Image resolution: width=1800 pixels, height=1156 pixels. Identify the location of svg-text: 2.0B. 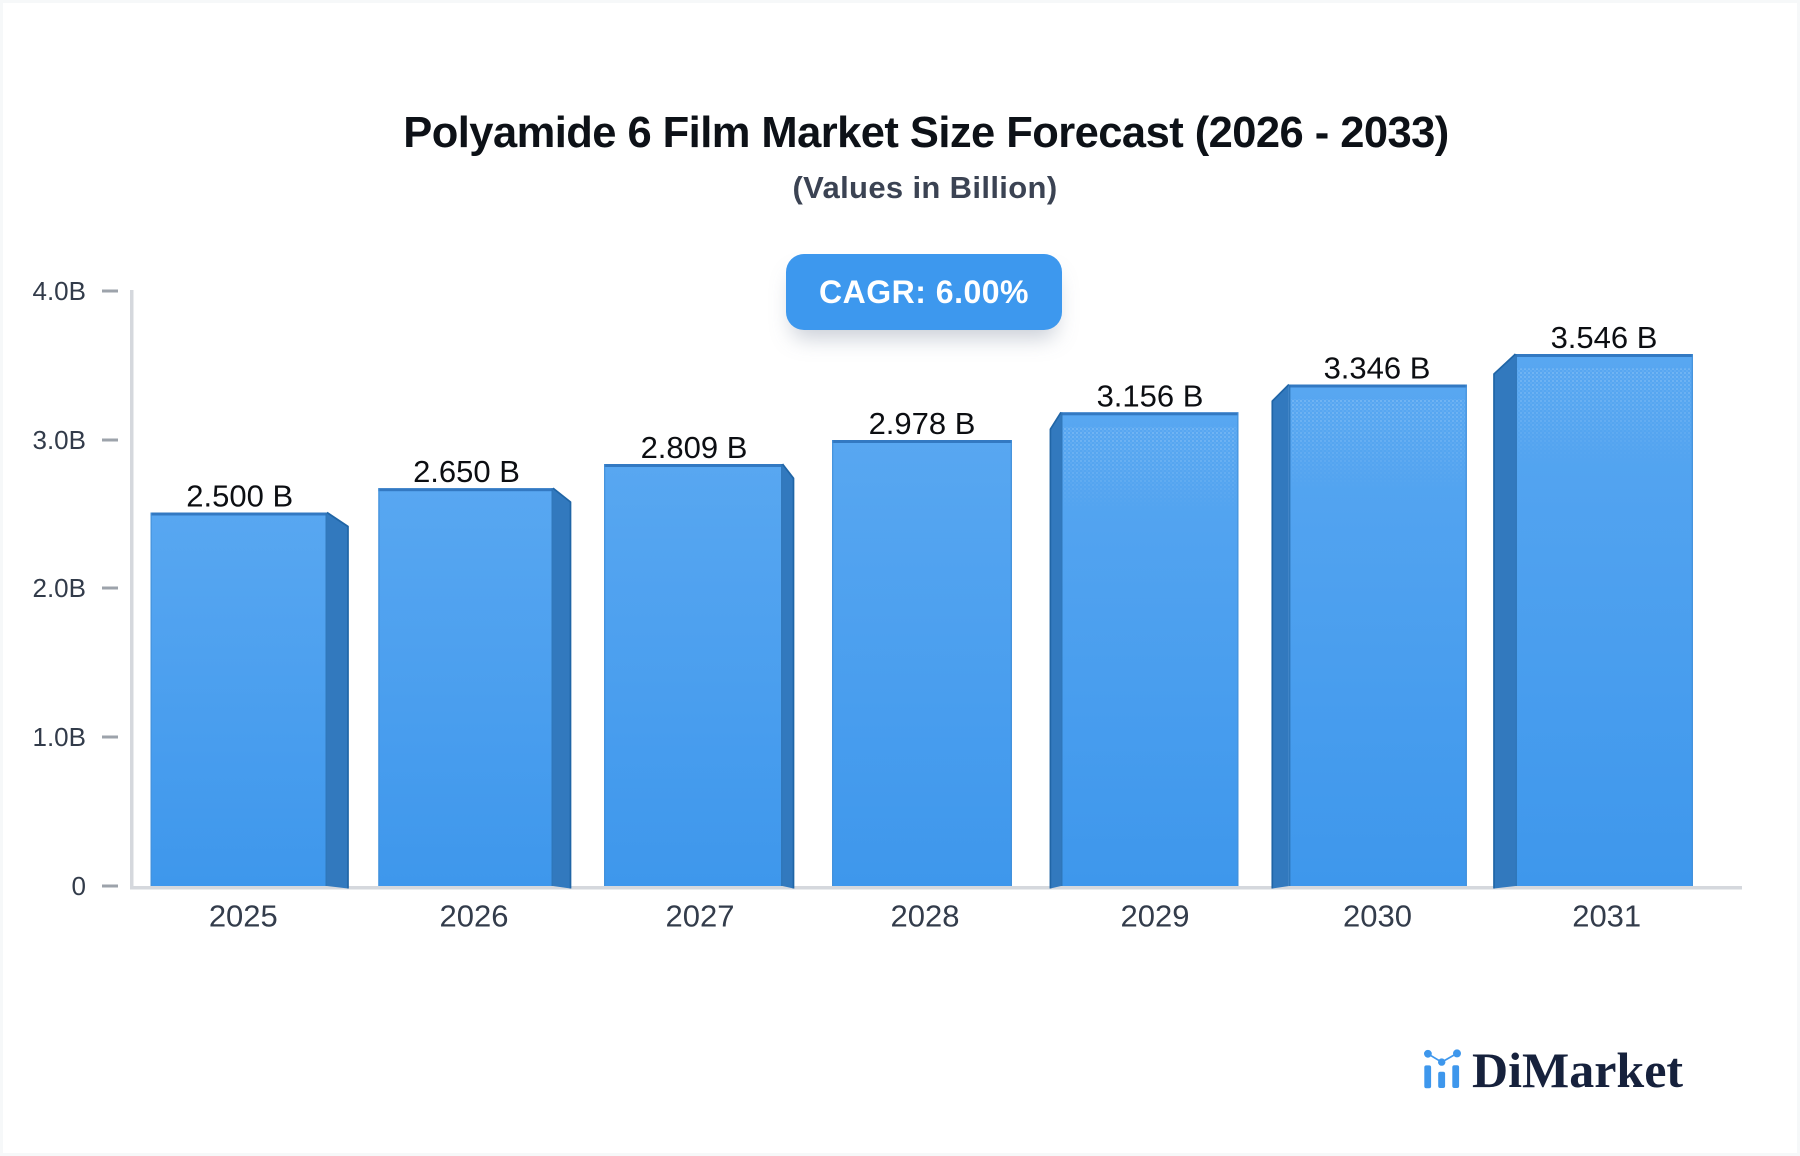
(60, 588).